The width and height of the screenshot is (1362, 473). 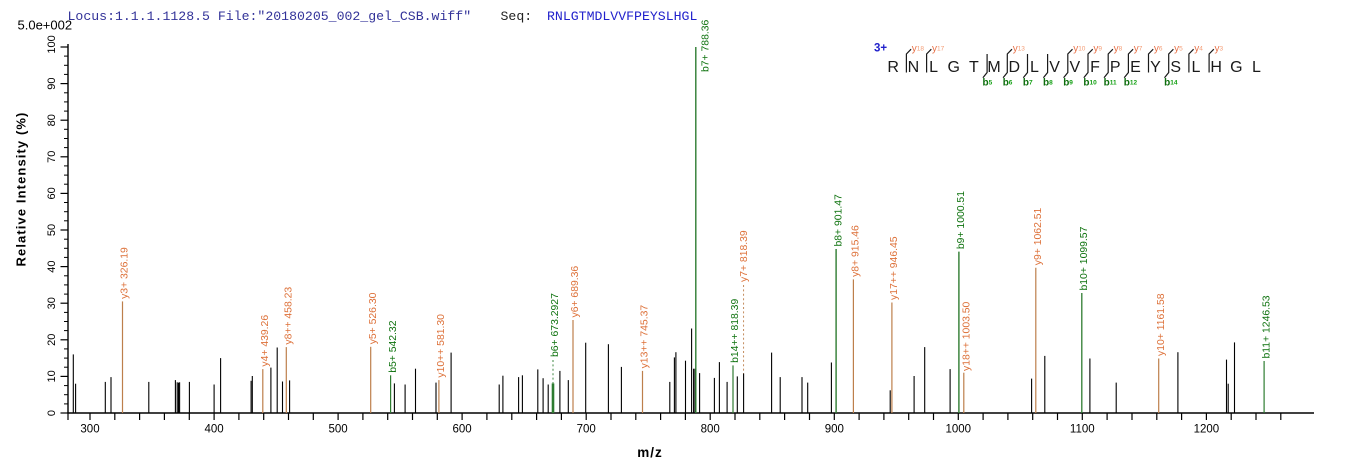 What do you see at coordinates (1068, 83) in the screenshot?
I see `svg-text: b9` at bounding box center [1068, 83].